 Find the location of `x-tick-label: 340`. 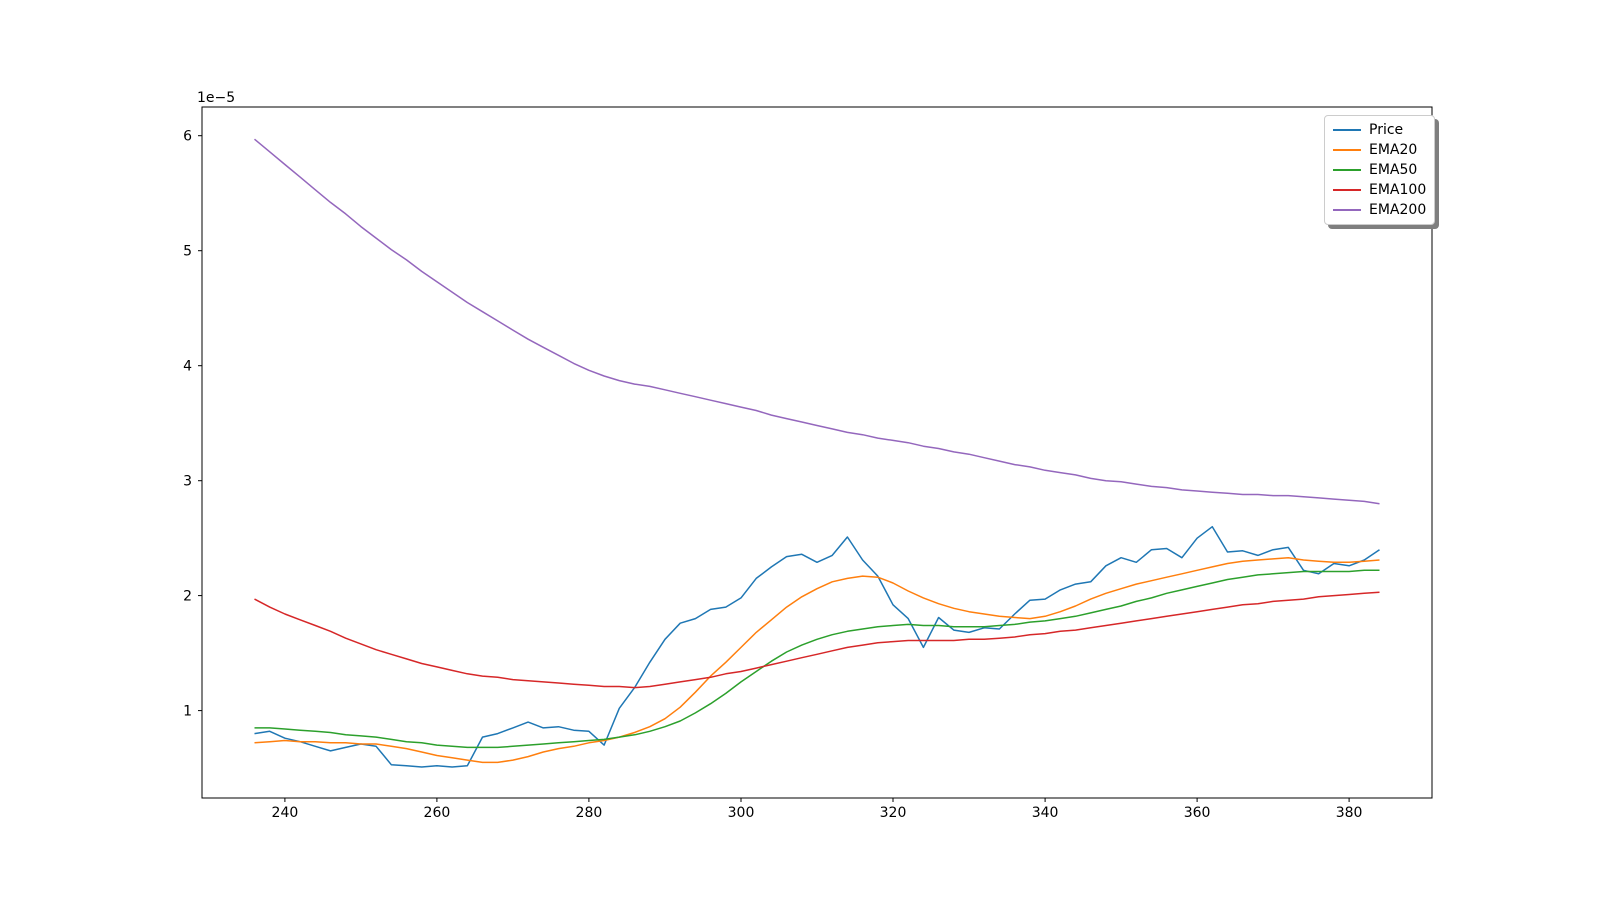

x-tick-label: 340 is located at coordinates (1045, 813).